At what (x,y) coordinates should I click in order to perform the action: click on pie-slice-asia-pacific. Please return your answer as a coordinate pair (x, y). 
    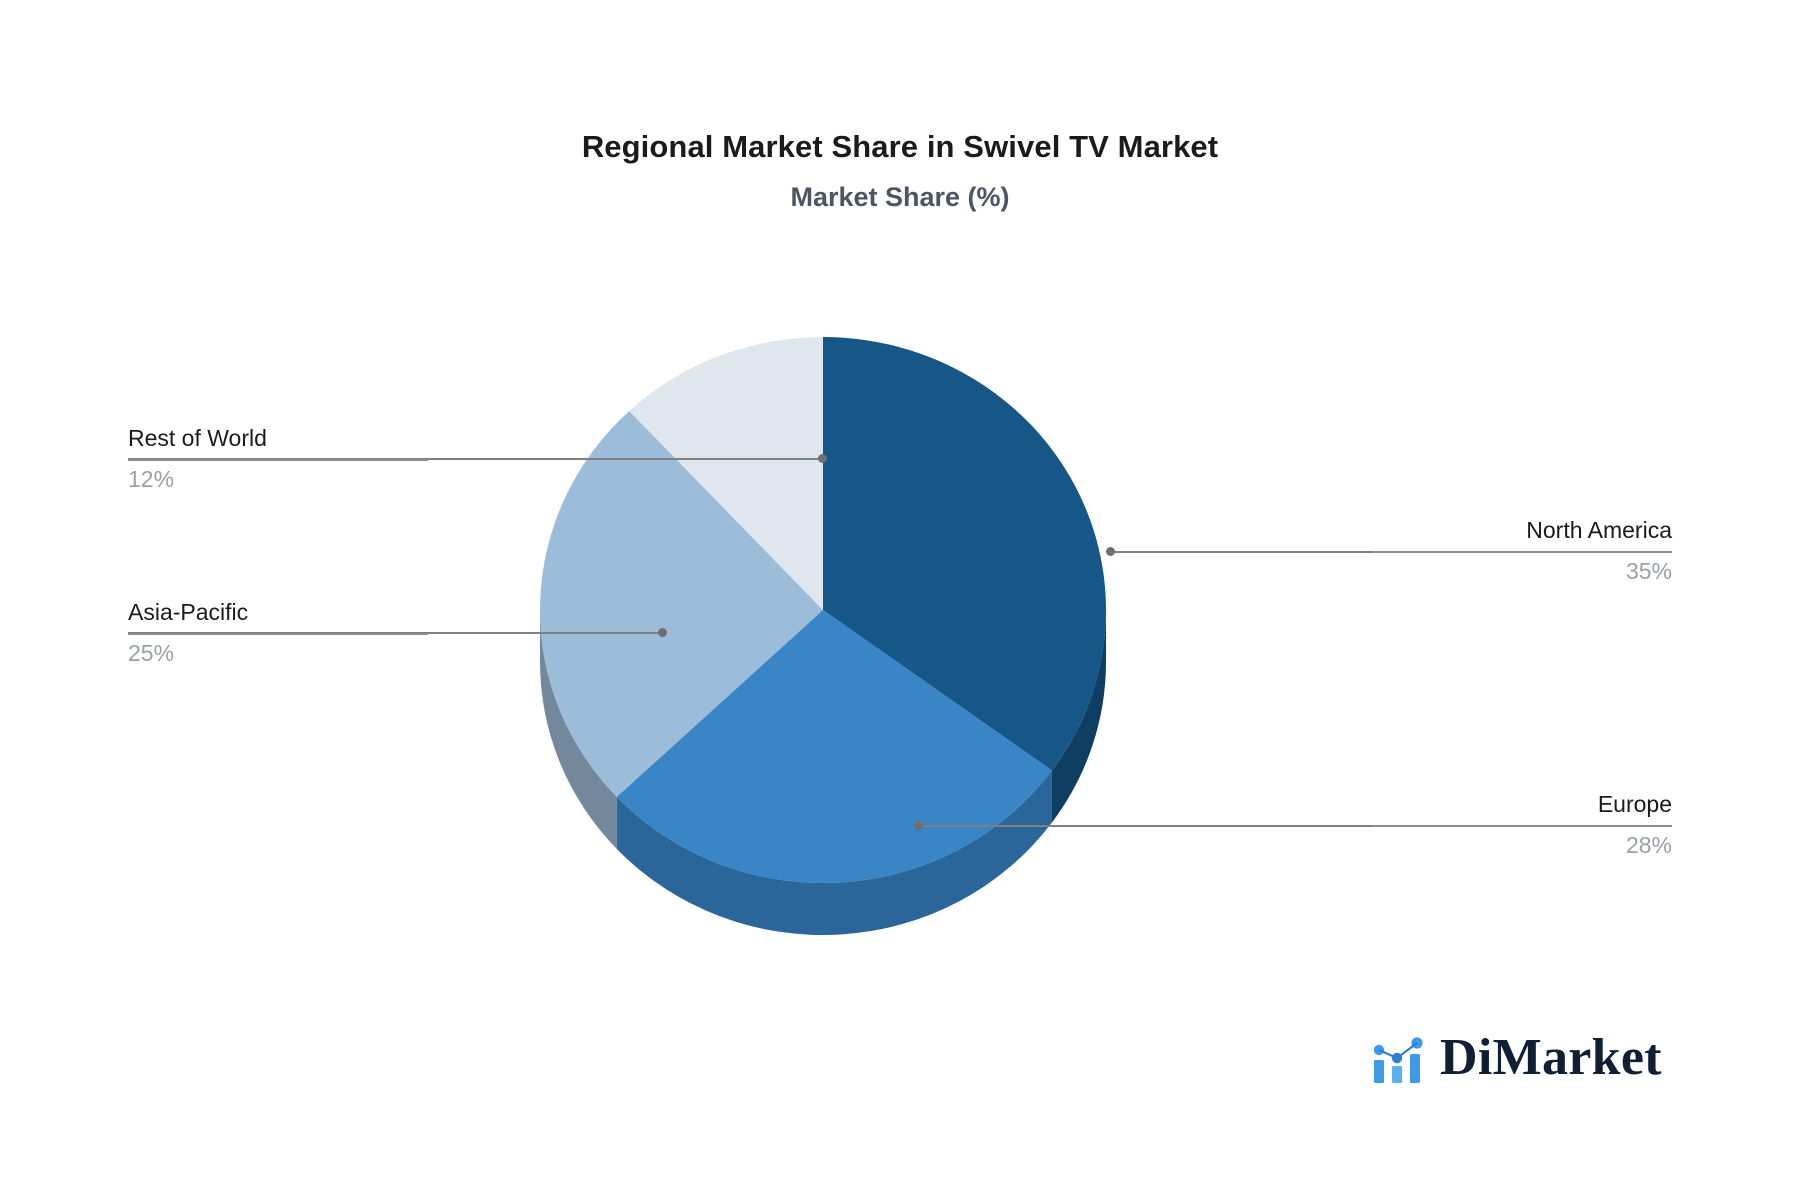
    Looking at the image, I should click on (681, 603).